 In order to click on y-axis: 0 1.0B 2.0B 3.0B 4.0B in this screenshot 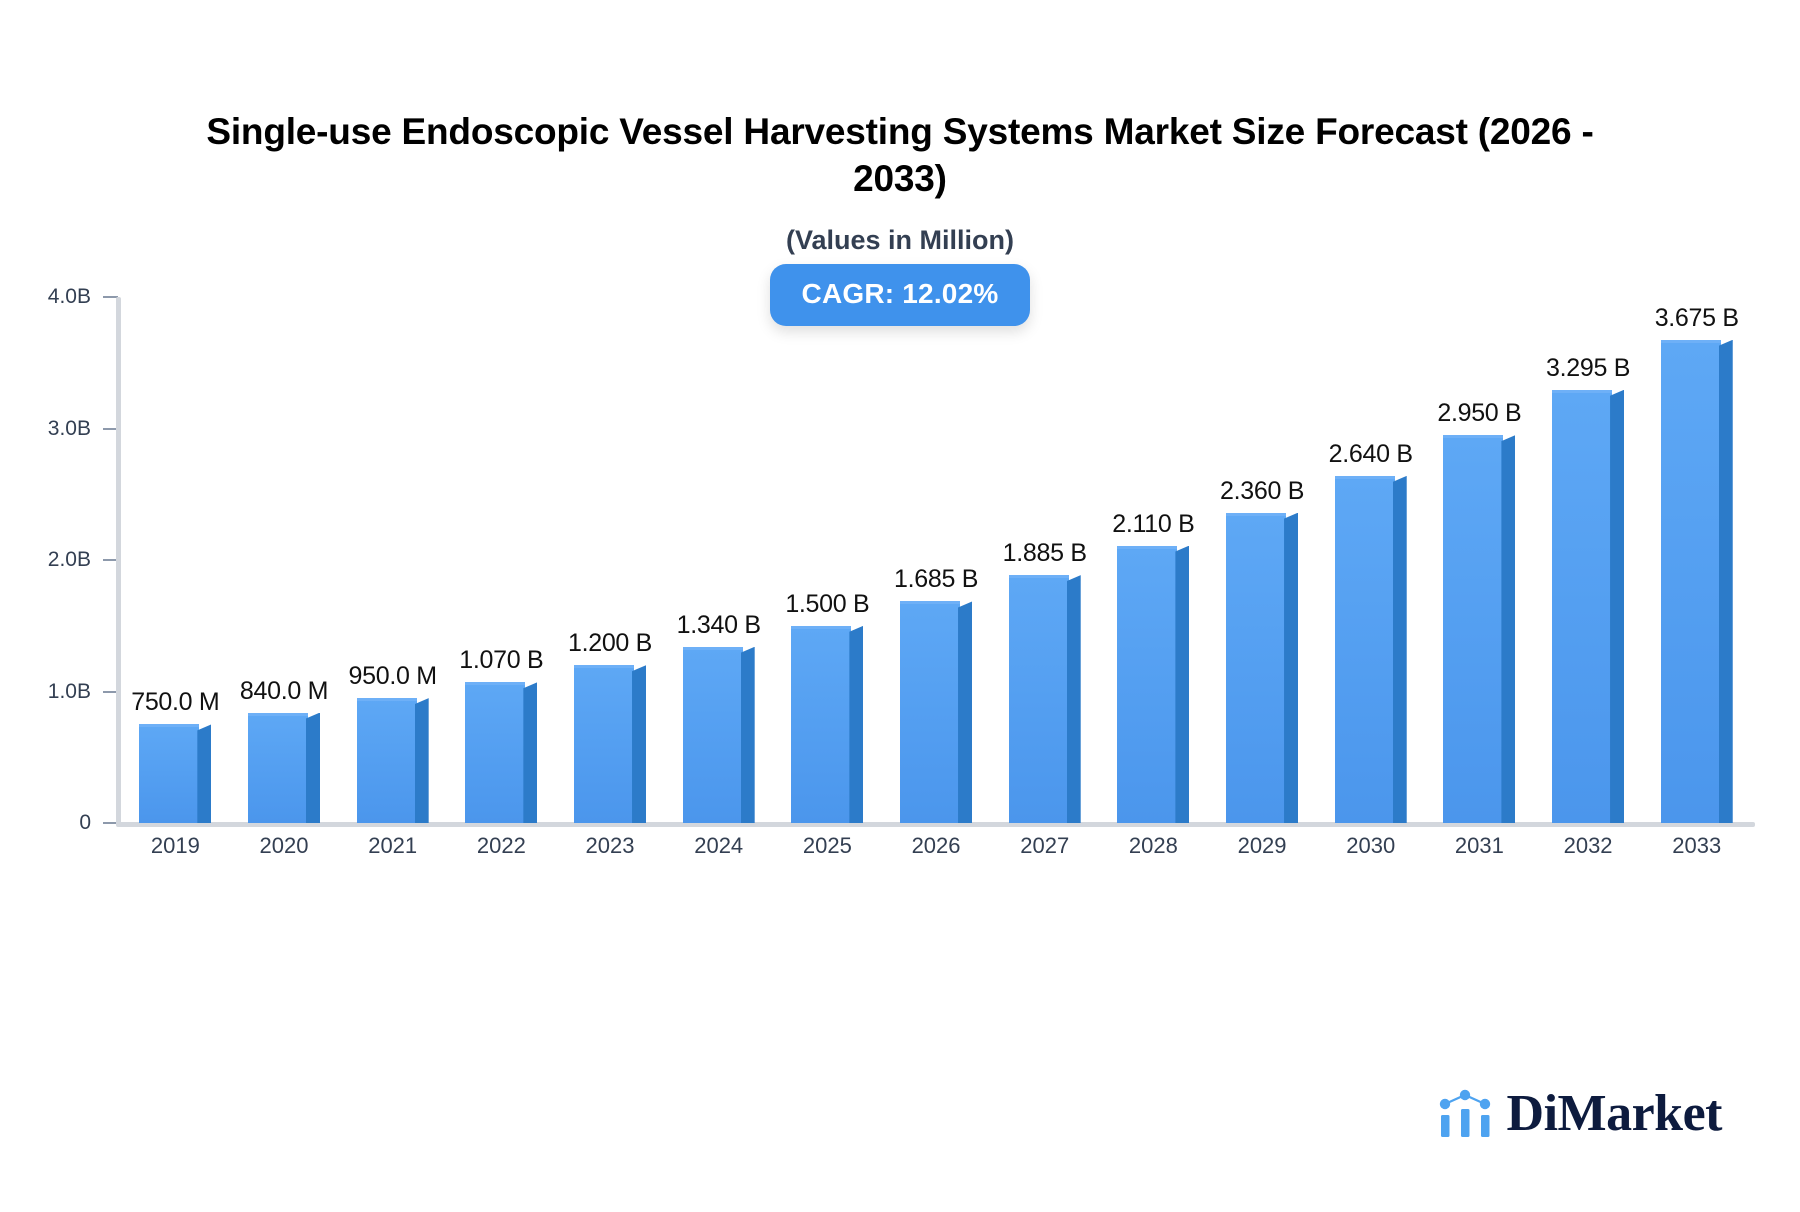, I will do `click(59, 559)`.